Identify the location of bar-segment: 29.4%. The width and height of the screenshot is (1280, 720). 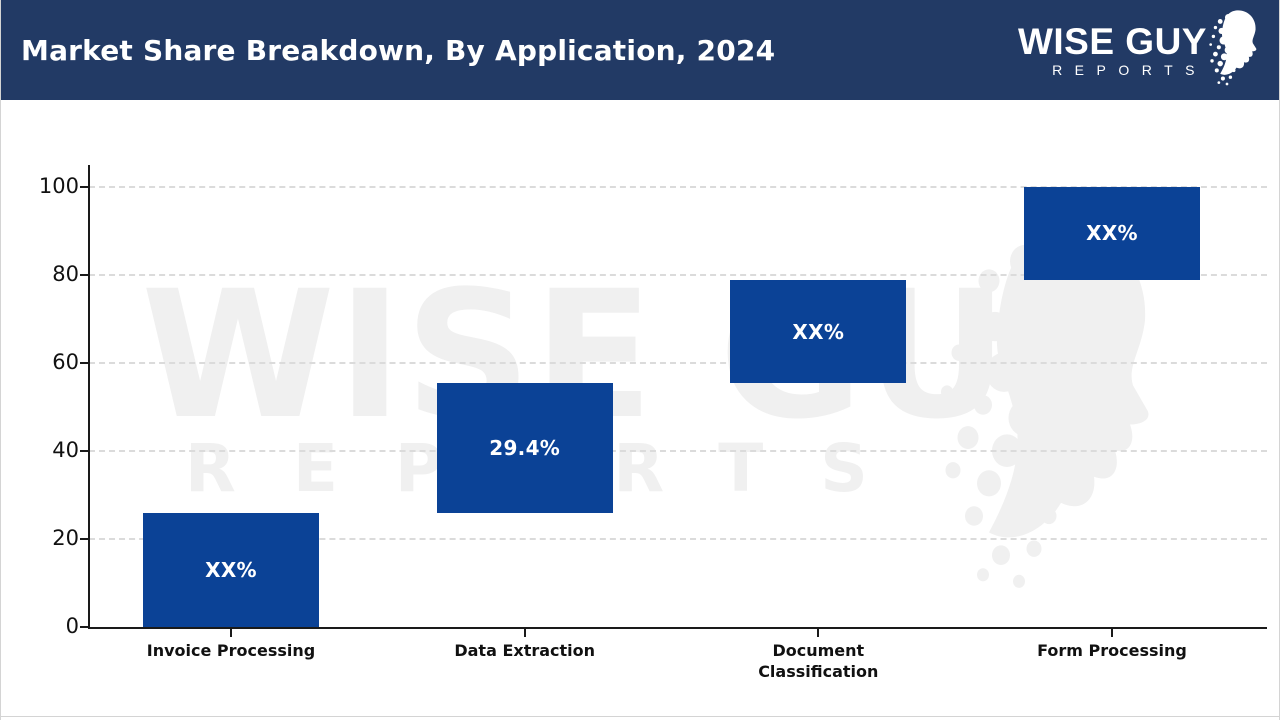
(524, 448).